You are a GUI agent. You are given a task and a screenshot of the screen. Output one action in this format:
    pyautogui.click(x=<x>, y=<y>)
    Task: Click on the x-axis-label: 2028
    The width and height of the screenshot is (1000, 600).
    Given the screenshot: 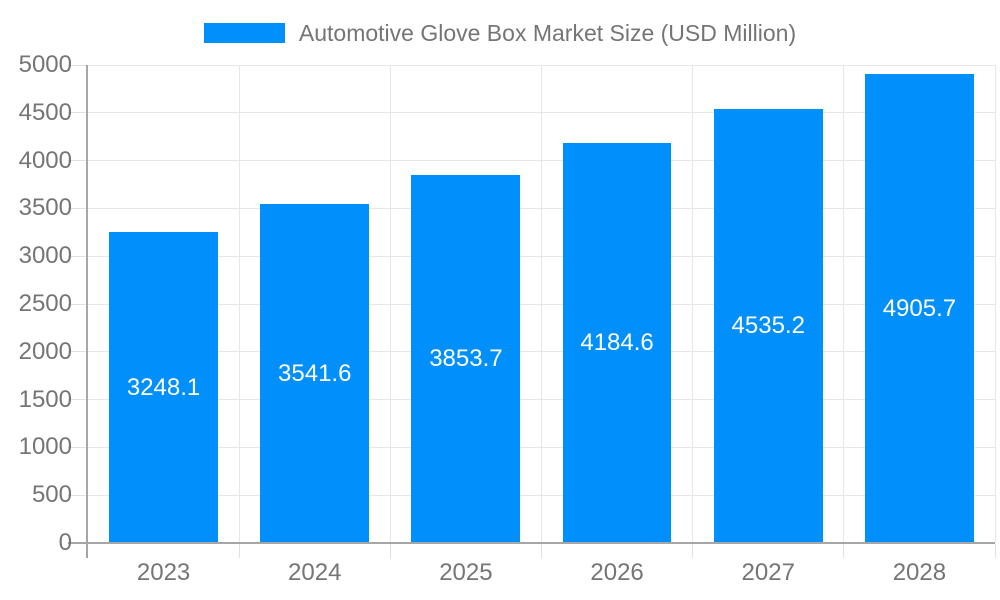 What is the action you would take?
    pyautogui.click(x=919, y=572)
    